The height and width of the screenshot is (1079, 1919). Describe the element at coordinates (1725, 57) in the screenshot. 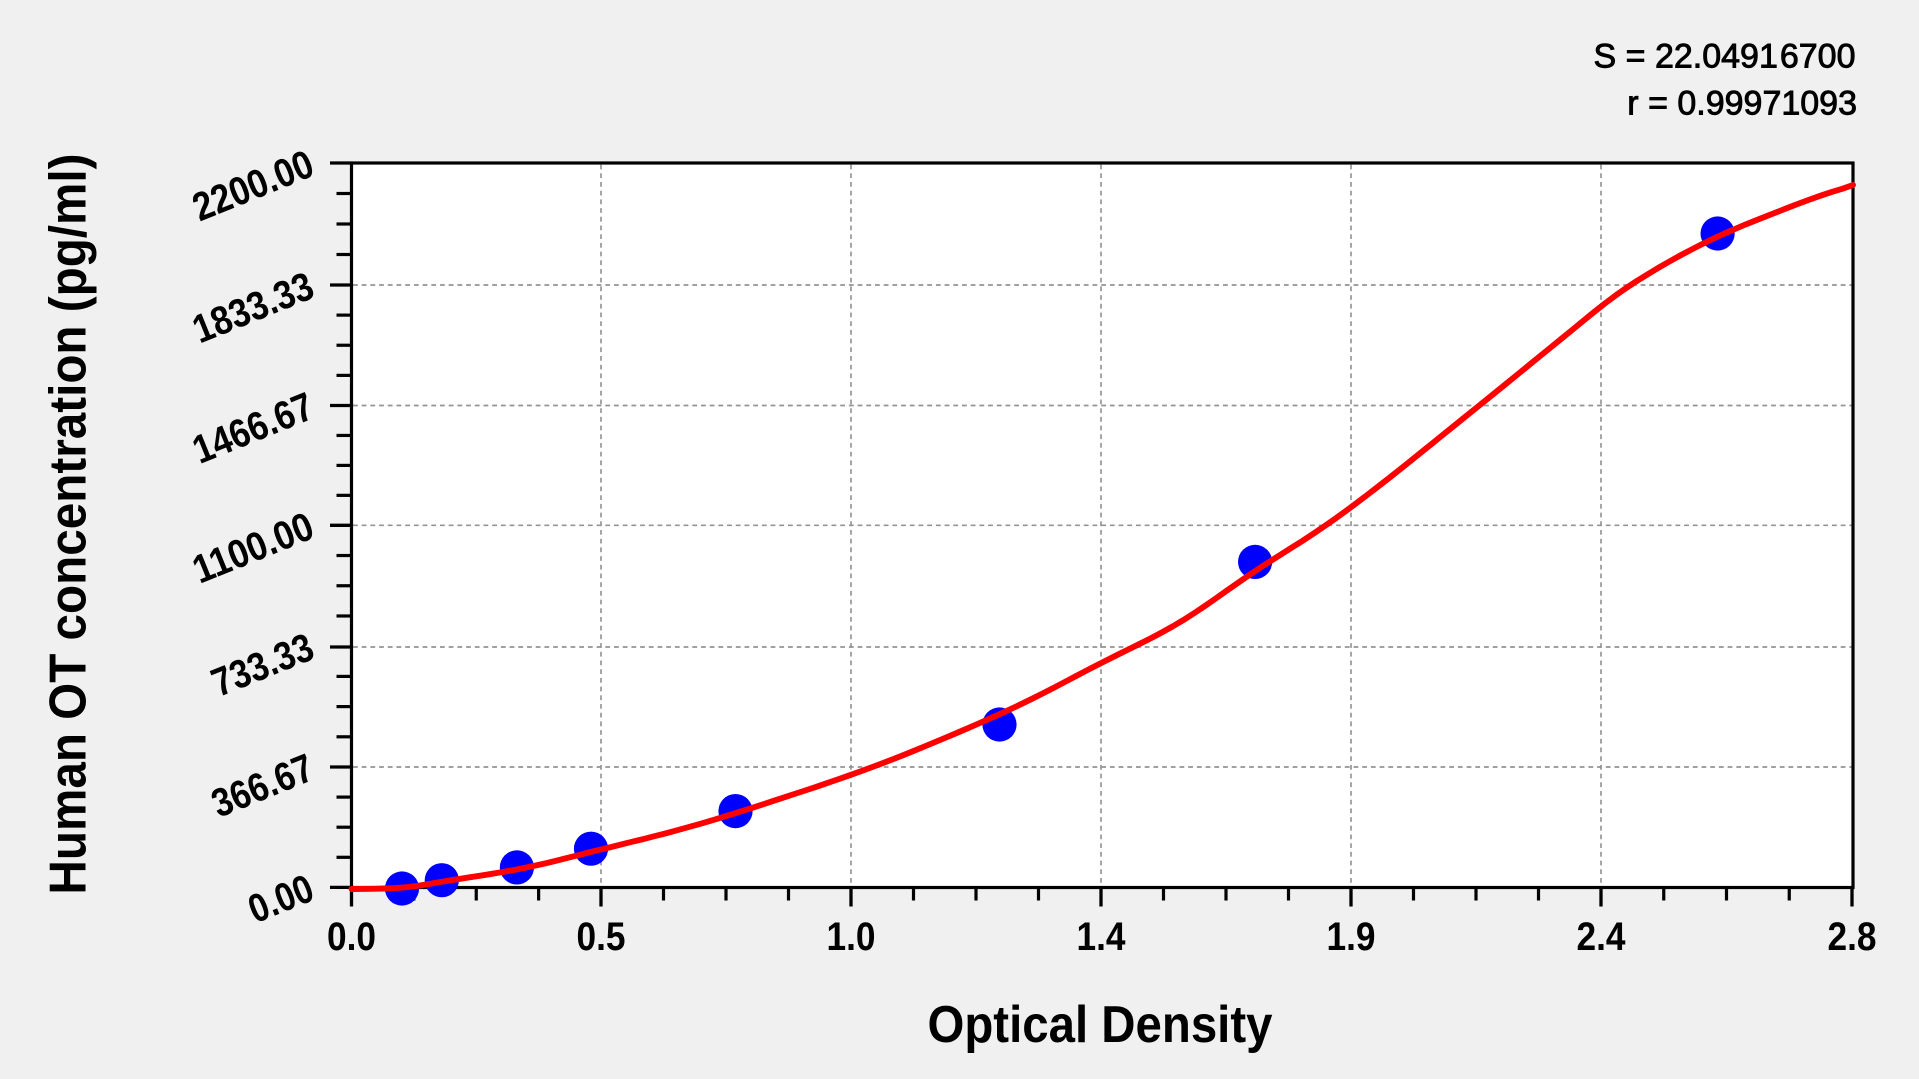

I see `svg-text: S = 22.04916700` at that location.